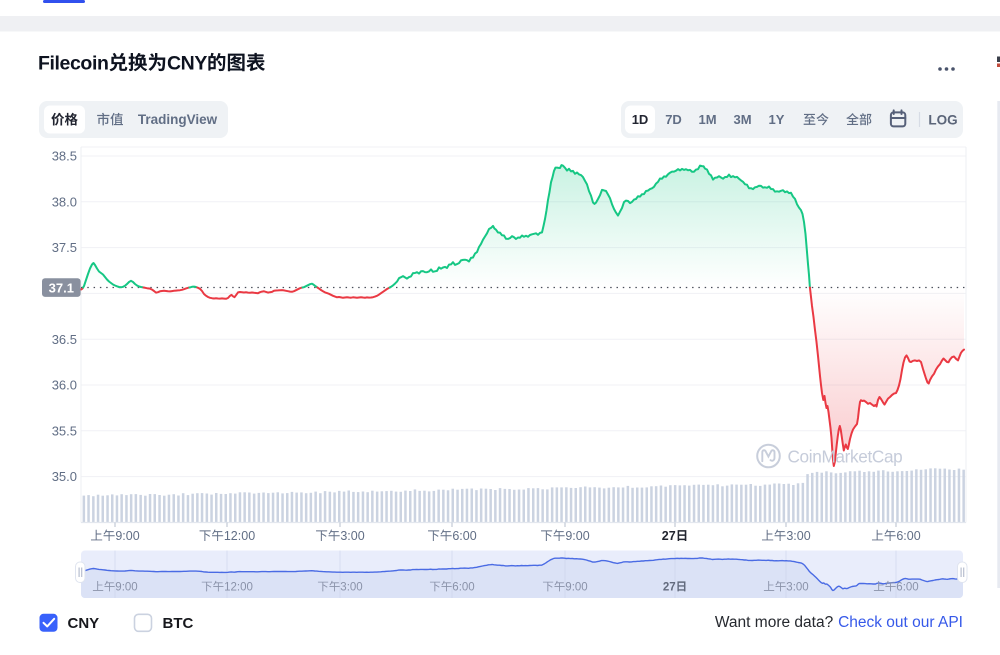 The image size is (1000, 655). What do you see at coordinates (64, 476) in the screenshot?
I see `svg-text: 35.0` at bounding box center [64, 476].